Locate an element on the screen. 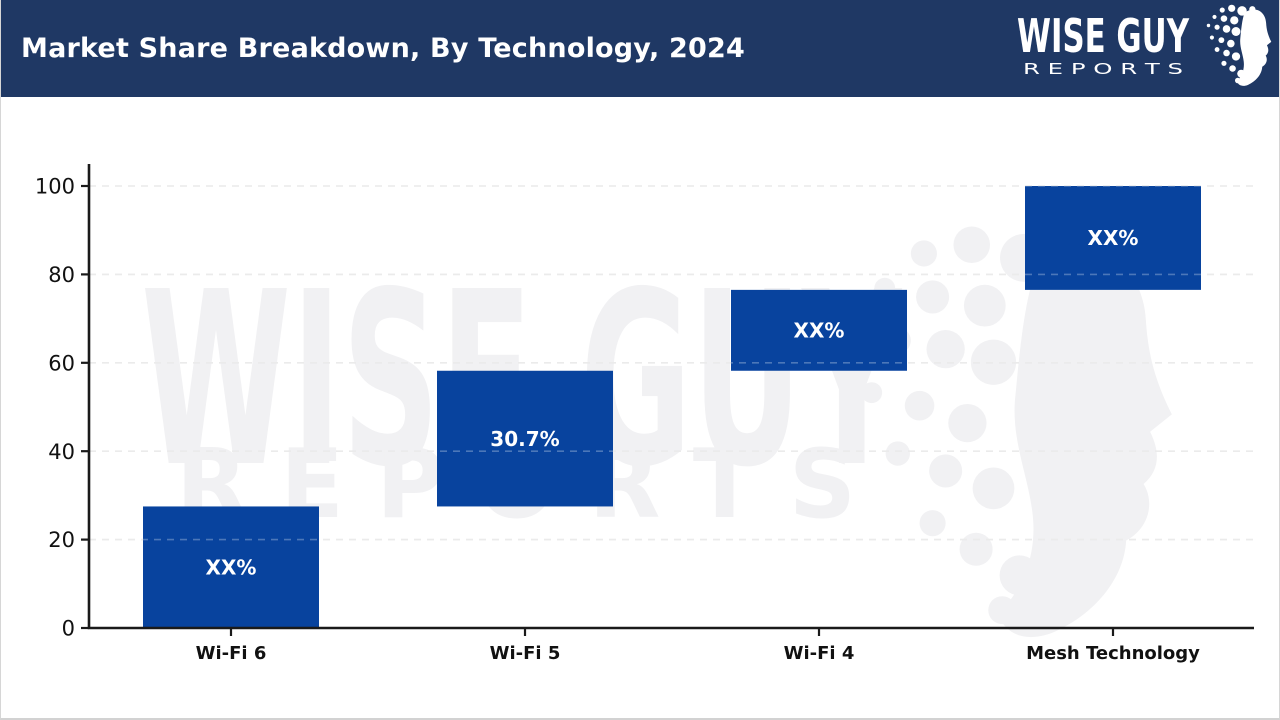 The height and width of the screenshot is (720, 1280). x-category-label: Wi-Fi 6 is located at coordinates (231, 653).